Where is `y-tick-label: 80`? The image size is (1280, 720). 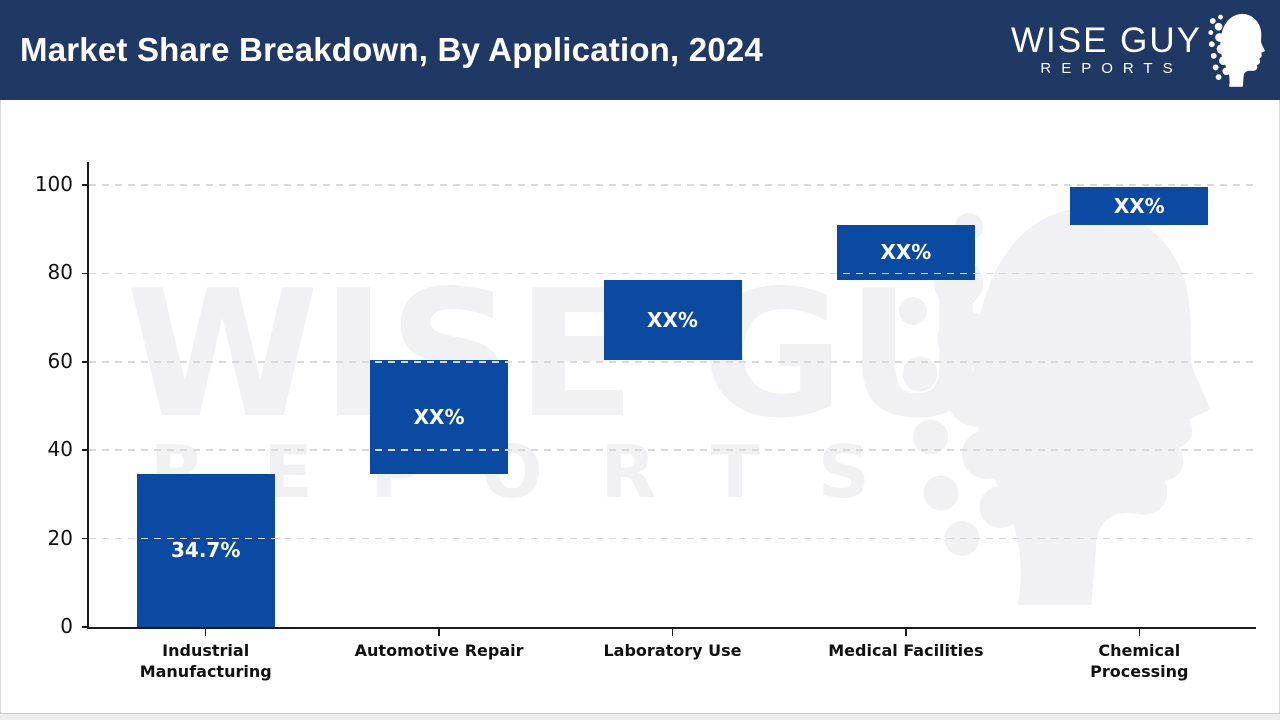
y-tick-label: 80 is located at coordinates (60, 272).